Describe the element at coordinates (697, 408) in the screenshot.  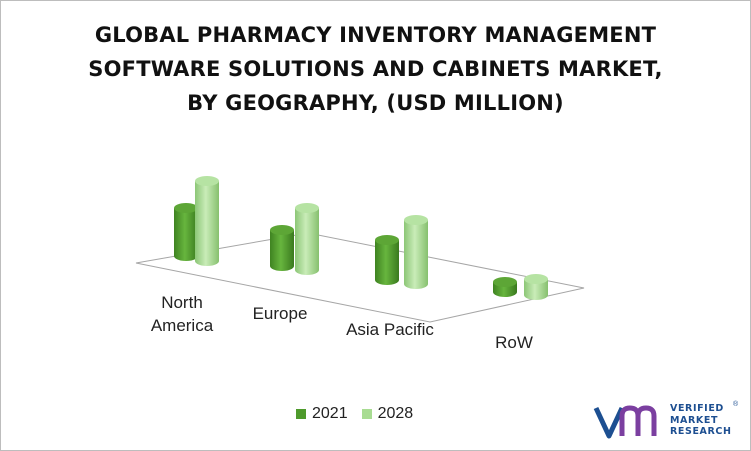
I see `logo-line-1: VERIFIED` at that location.